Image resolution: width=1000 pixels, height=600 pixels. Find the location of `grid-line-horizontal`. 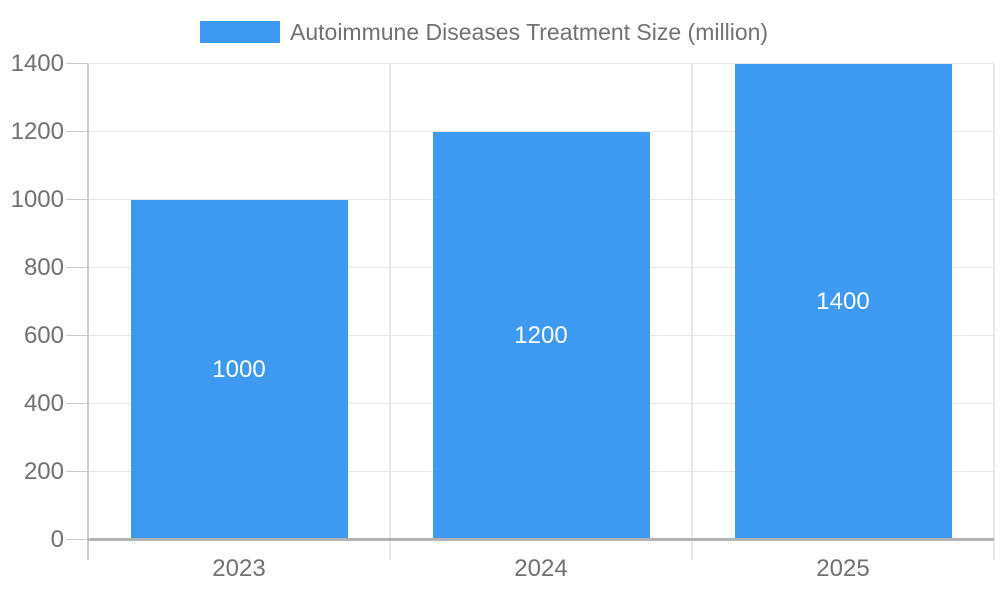

grid-line-horizontal is located at coordinates (541, 63).